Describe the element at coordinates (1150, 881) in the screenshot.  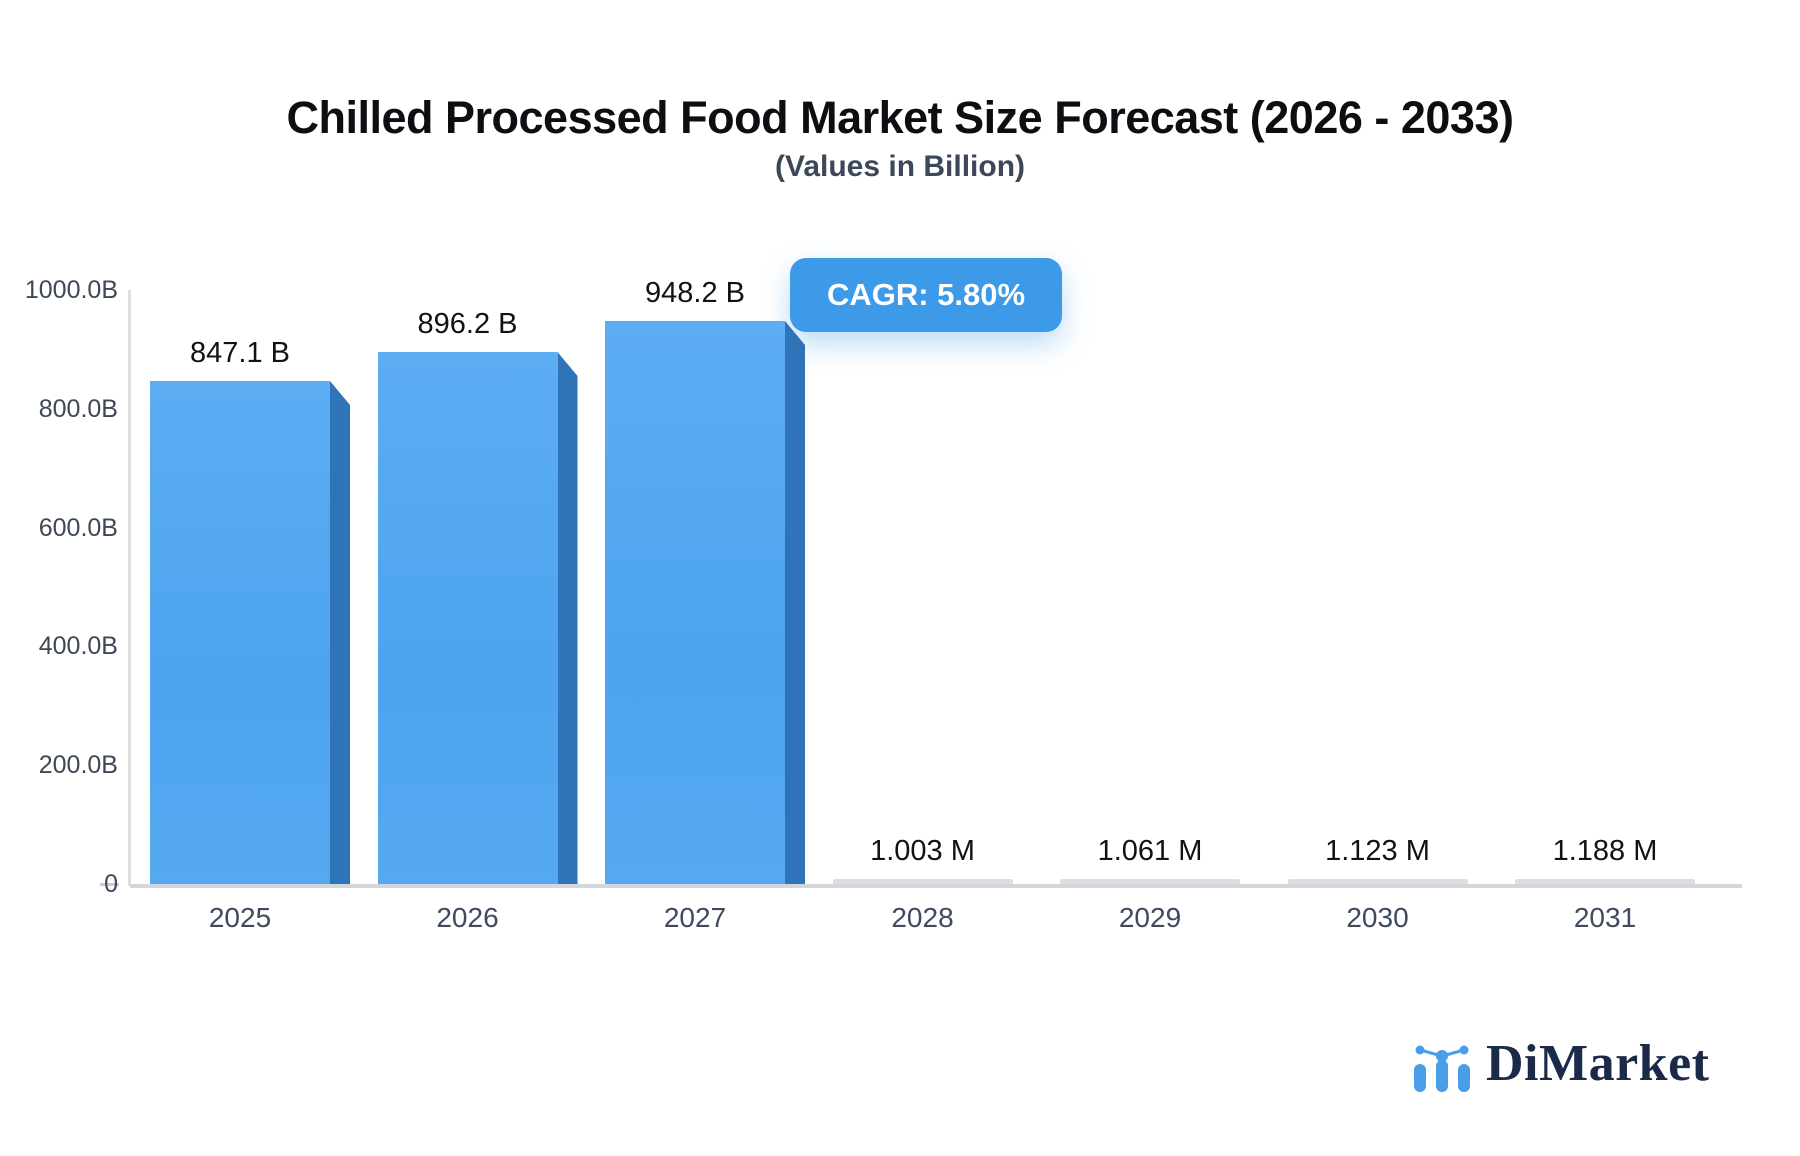
I see `bar-2029` at that location.